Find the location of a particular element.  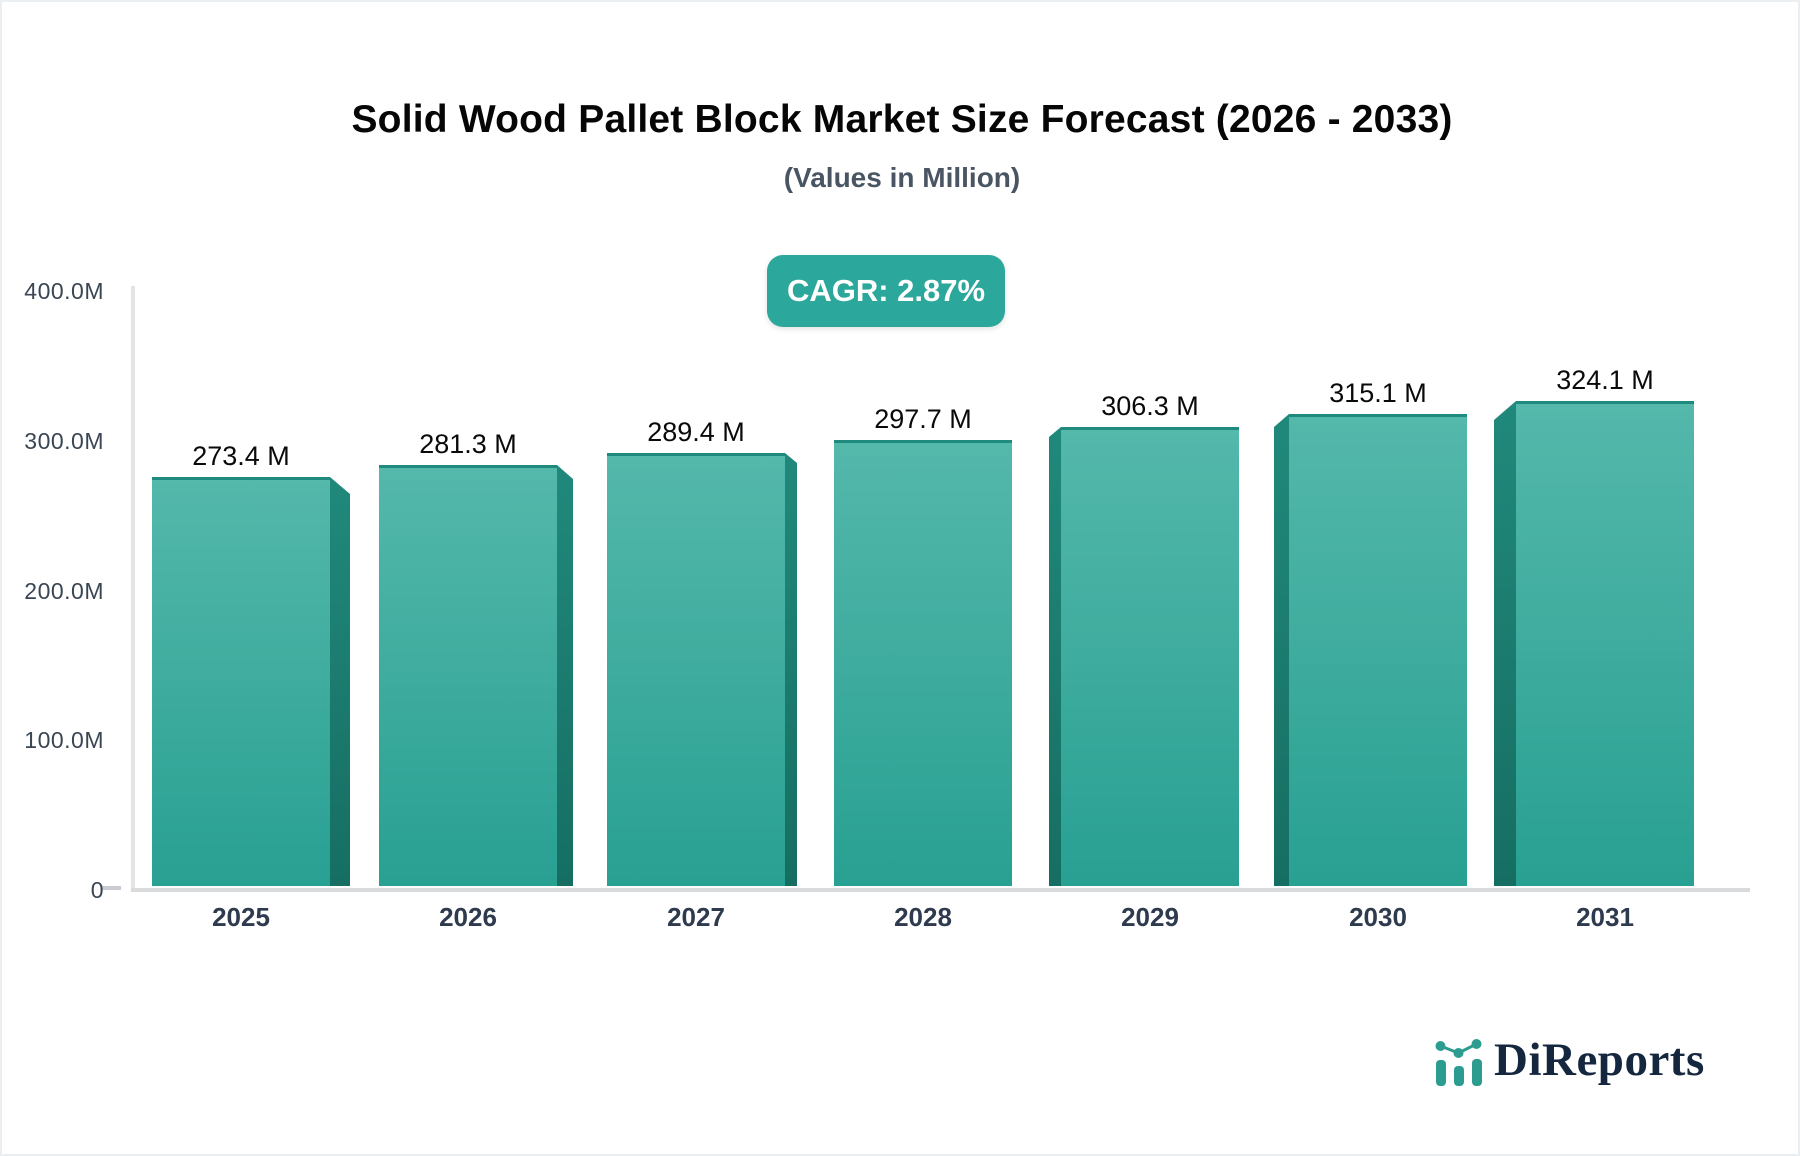

x-axis-tick-label: 2030 is located at coordinates (1378, 917).